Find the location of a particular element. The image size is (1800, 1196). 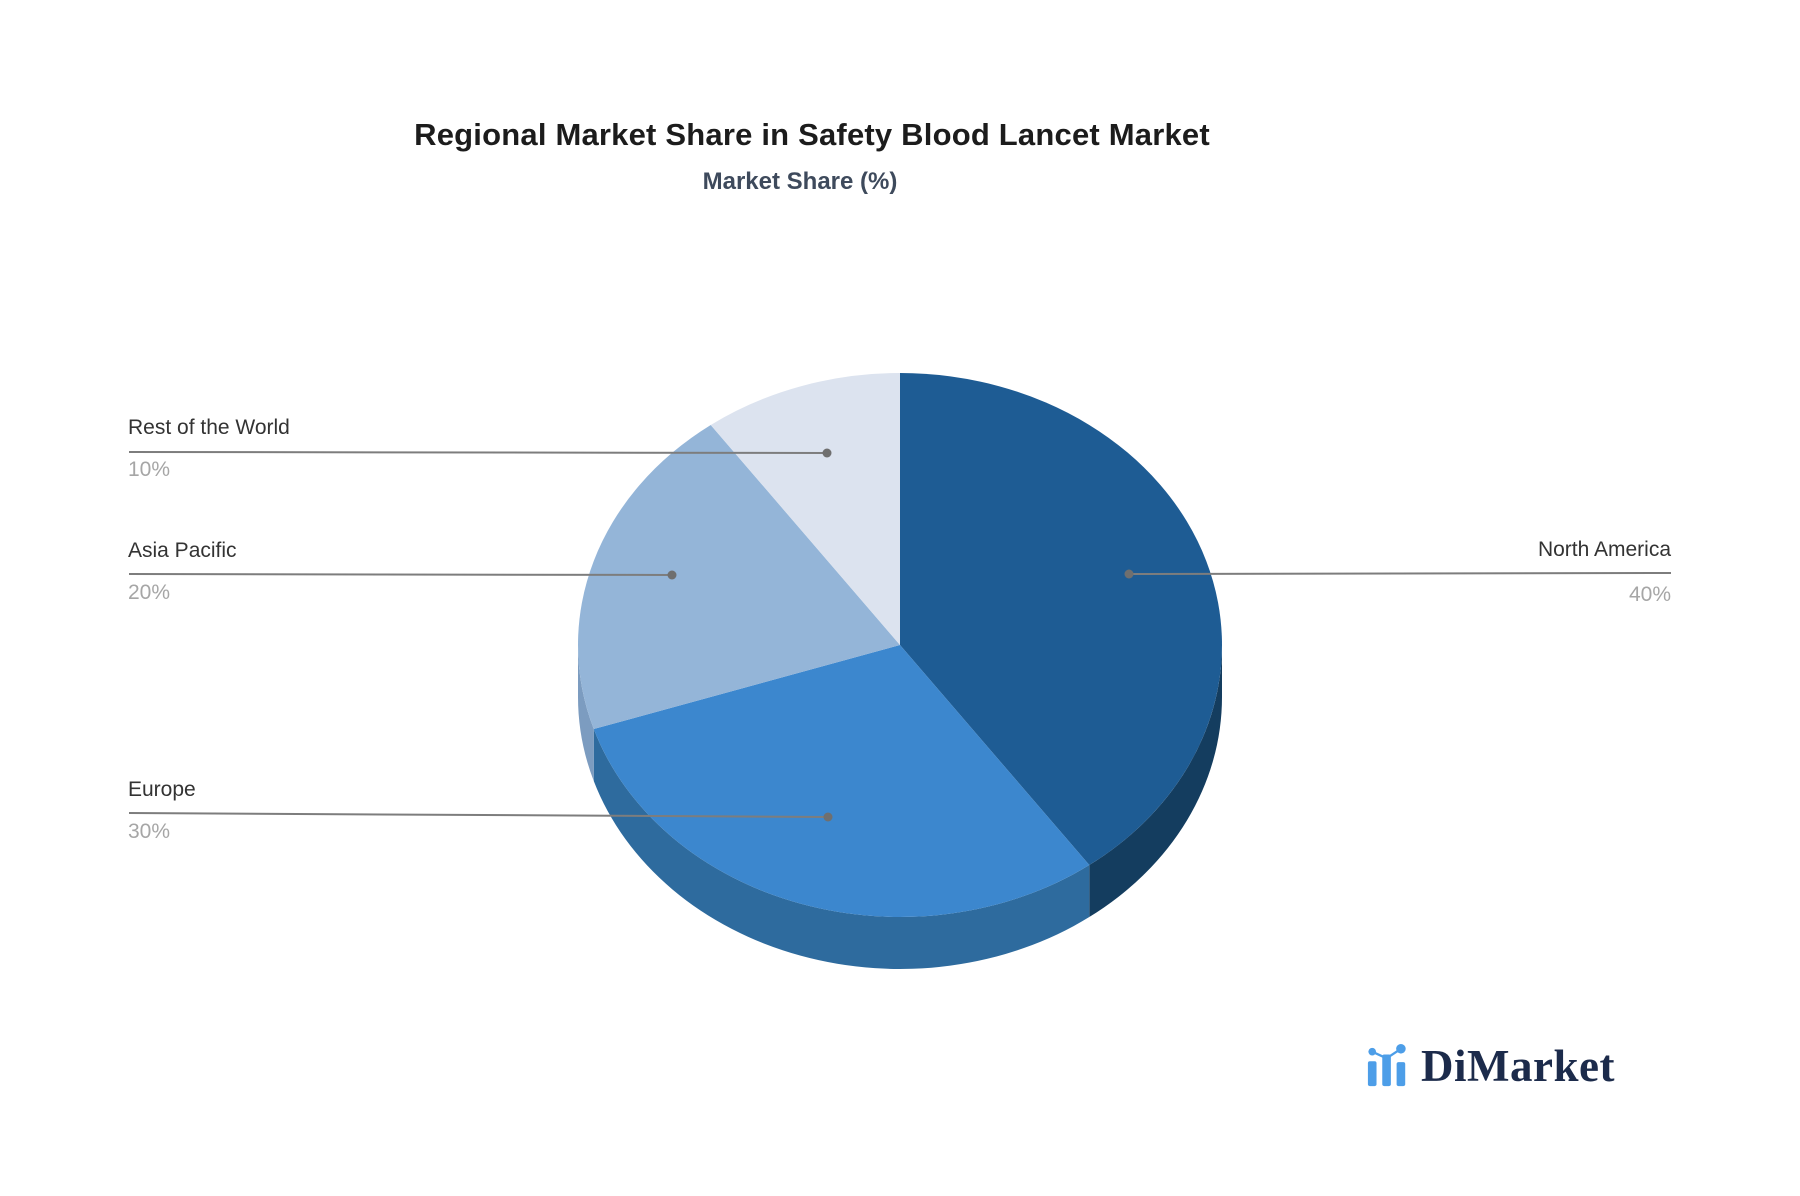

pie-slice-north-america is located at coordinates (1061, 619).